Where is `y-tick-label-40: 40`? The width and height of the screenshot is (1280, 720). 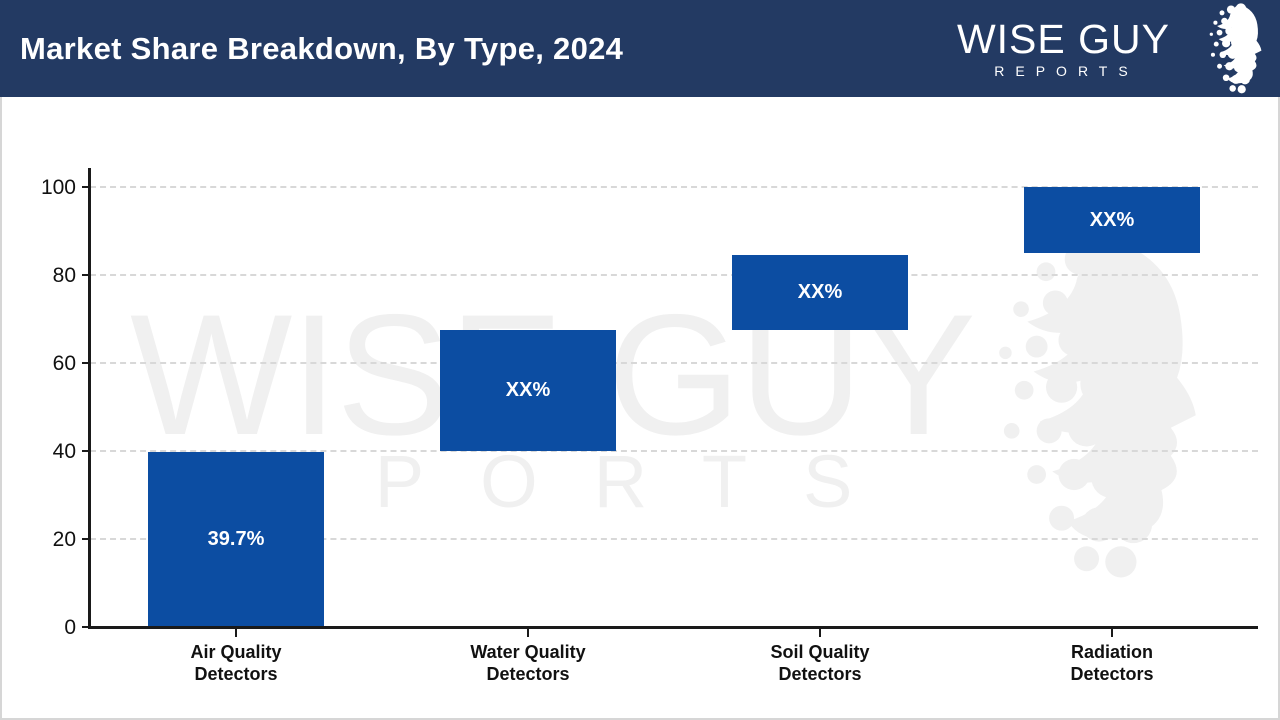 y-tick-label-40: 40 is located at coordinates (64, 451).